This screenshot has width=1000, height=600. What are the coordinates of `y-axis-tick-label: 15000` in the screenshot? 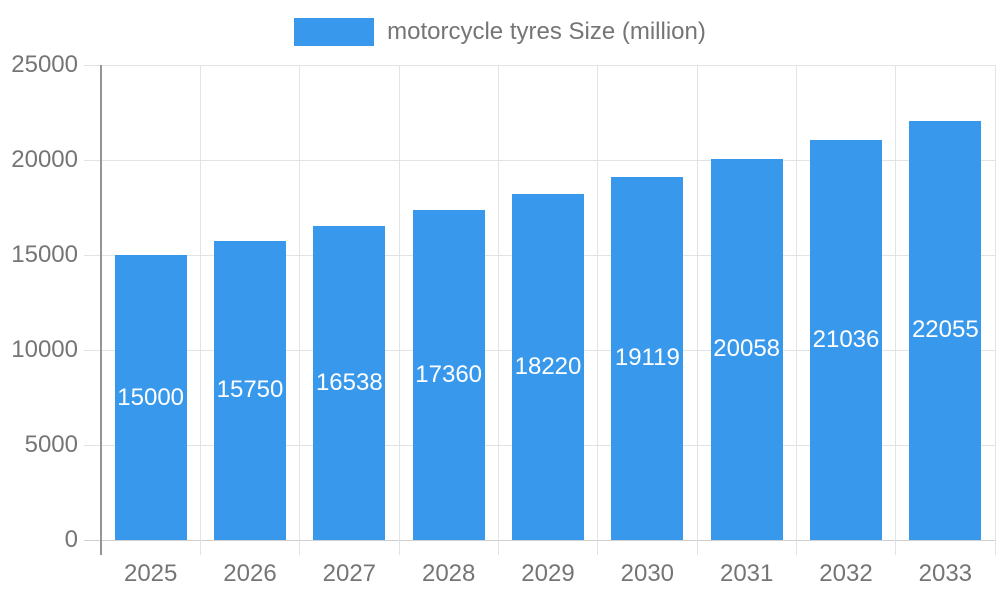 It's located at (44, 254).